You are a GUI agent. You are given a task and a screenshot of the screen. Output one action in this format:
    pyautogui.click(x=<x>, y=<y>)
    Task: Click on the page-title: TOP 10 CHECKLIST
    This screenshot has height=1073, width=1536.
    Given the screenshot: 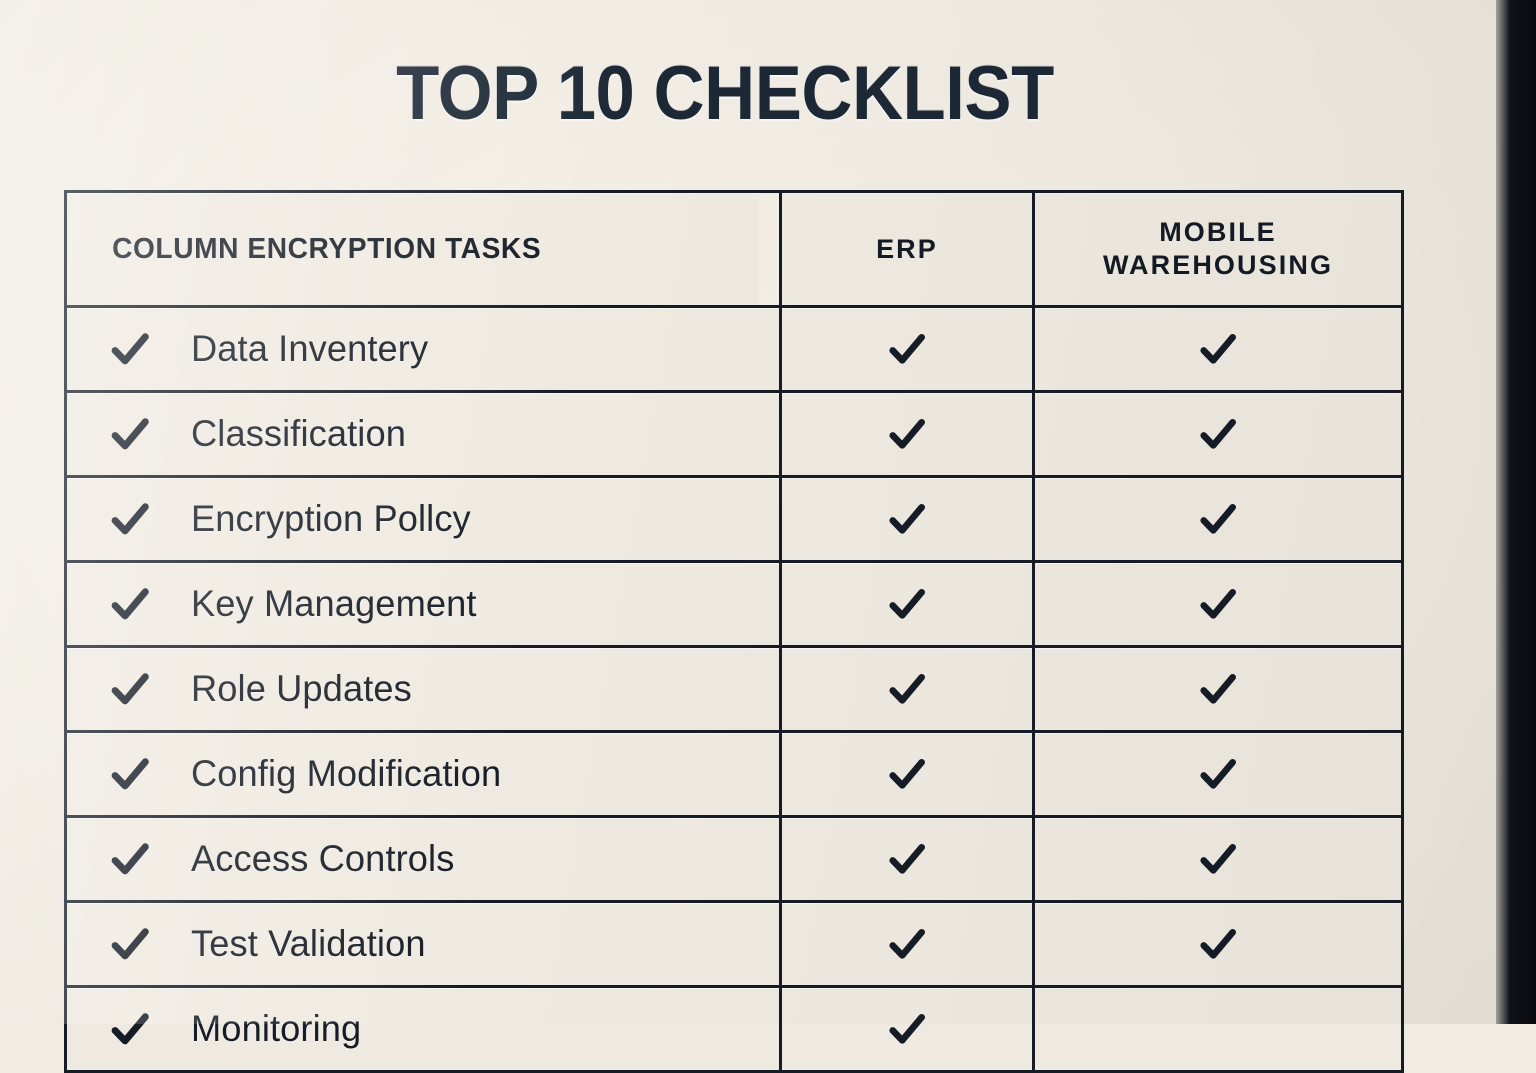 What is the action you would take?
    pyautogui.click(x=725, y=93)
    